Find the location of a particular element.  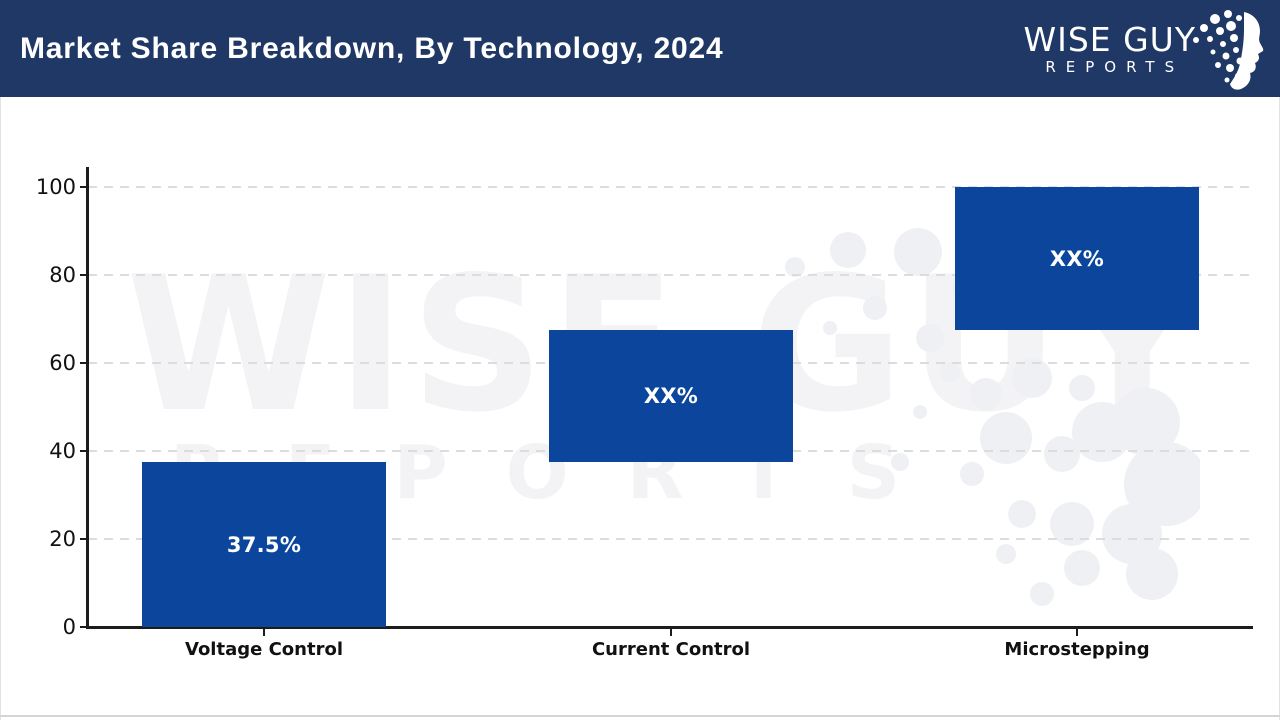

x-category-label-3: Microstepping is located at coordinates (1077, 649).